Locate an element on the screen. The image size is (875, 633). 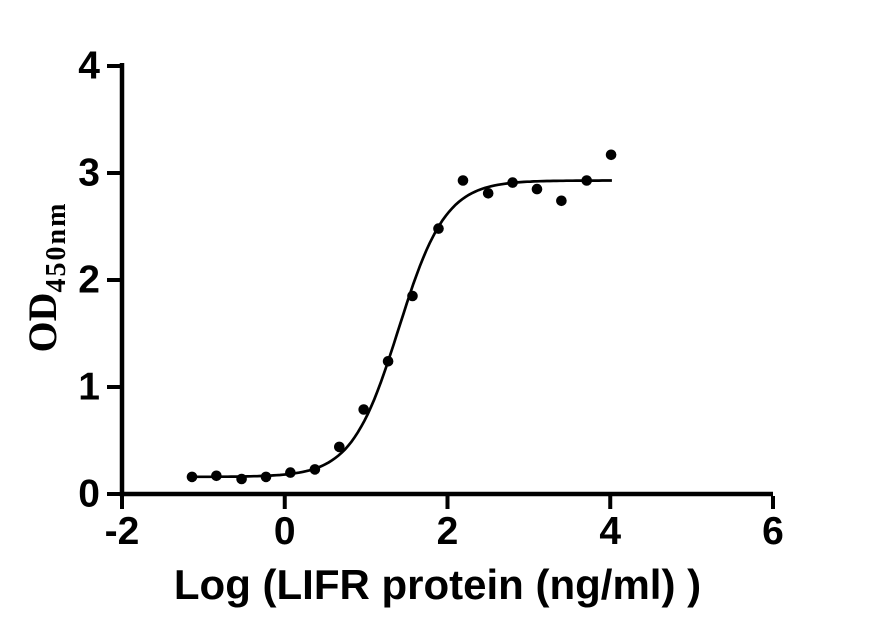
x-tick-label: -2 is located at coordinates (122, 531).